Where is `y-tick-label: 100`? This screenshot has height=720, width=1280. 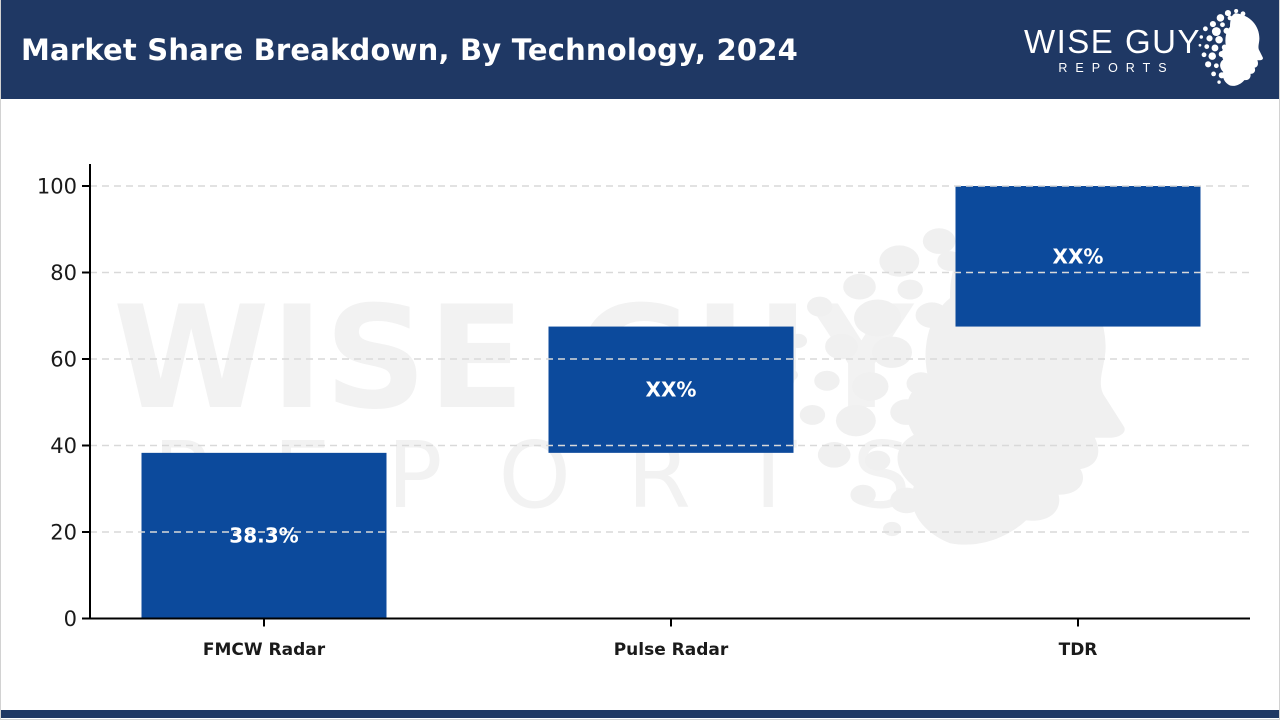
y-tick-label: 100 is located at coordinates (57, 187).